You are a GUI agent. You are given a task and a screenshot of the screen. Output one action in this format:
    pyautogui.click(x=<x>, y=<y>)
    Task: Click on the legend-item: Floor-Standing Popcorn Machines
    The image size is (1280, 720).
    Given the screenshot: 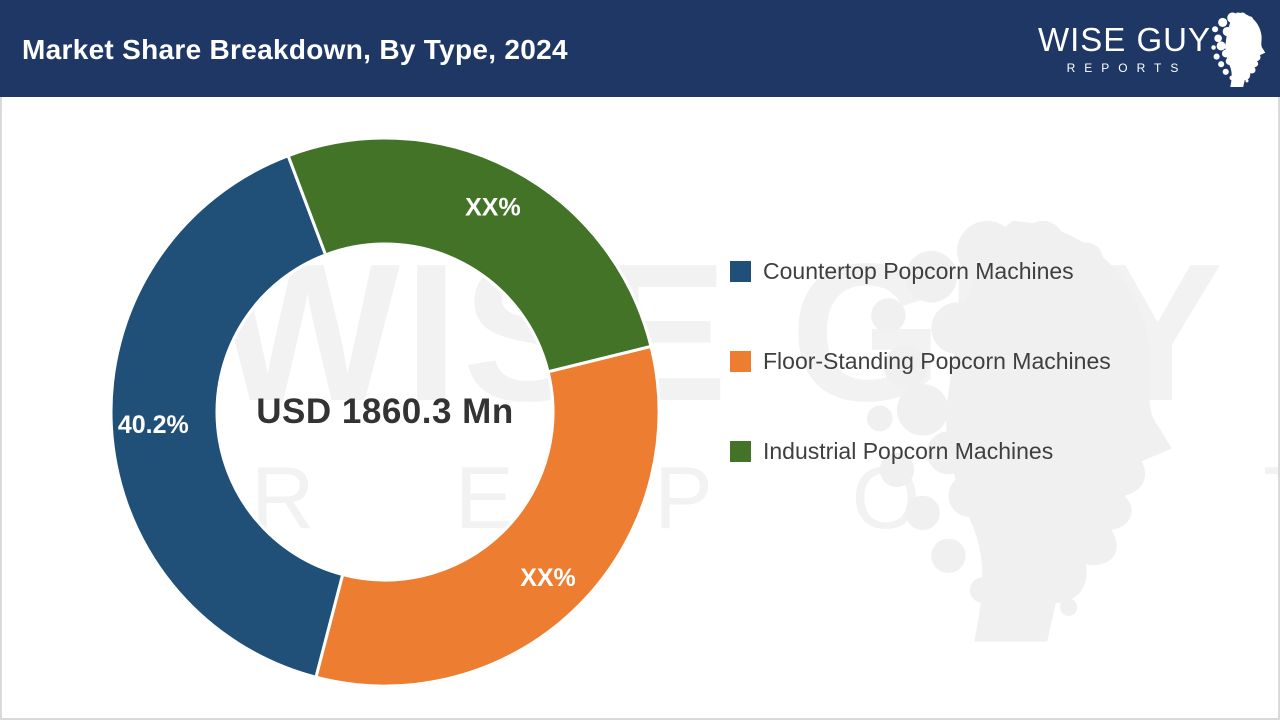 What is the action you would take?
    pyautogui.click(x=920, y=361)
    